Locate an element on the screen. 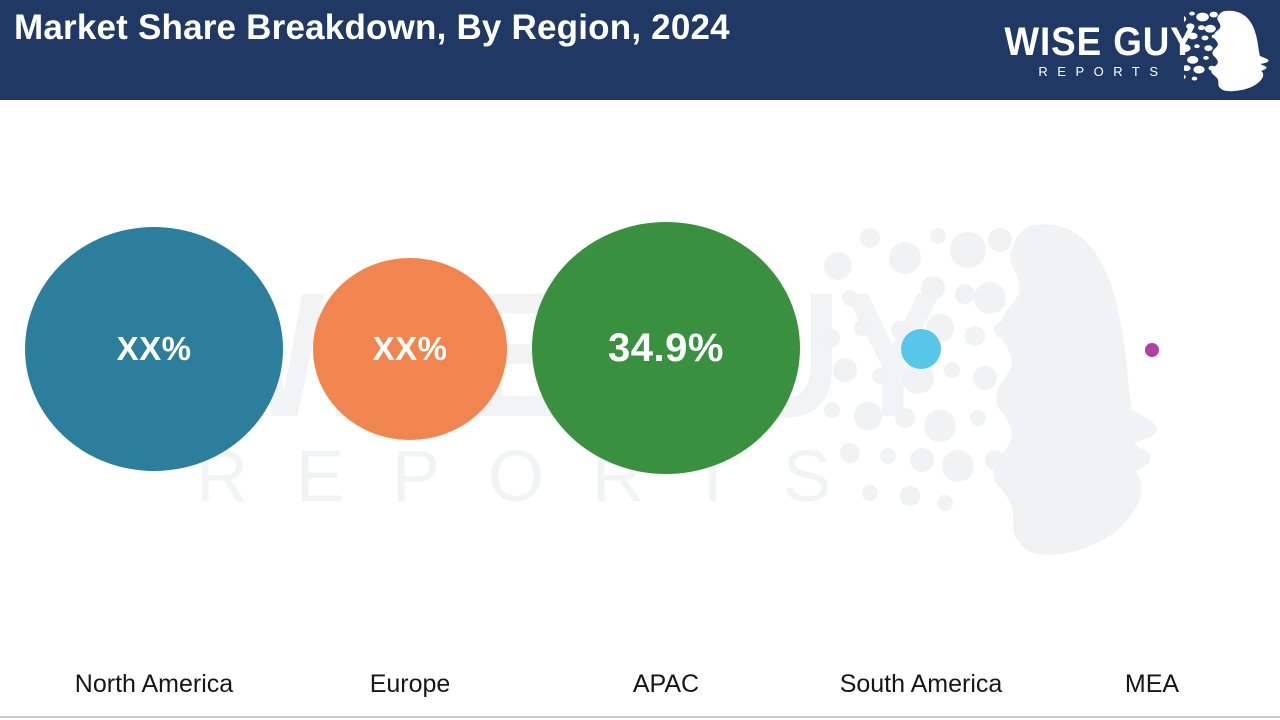 The image size is (1280, 720). bubble-north-america: XX% is located at coordinates (154, 349).